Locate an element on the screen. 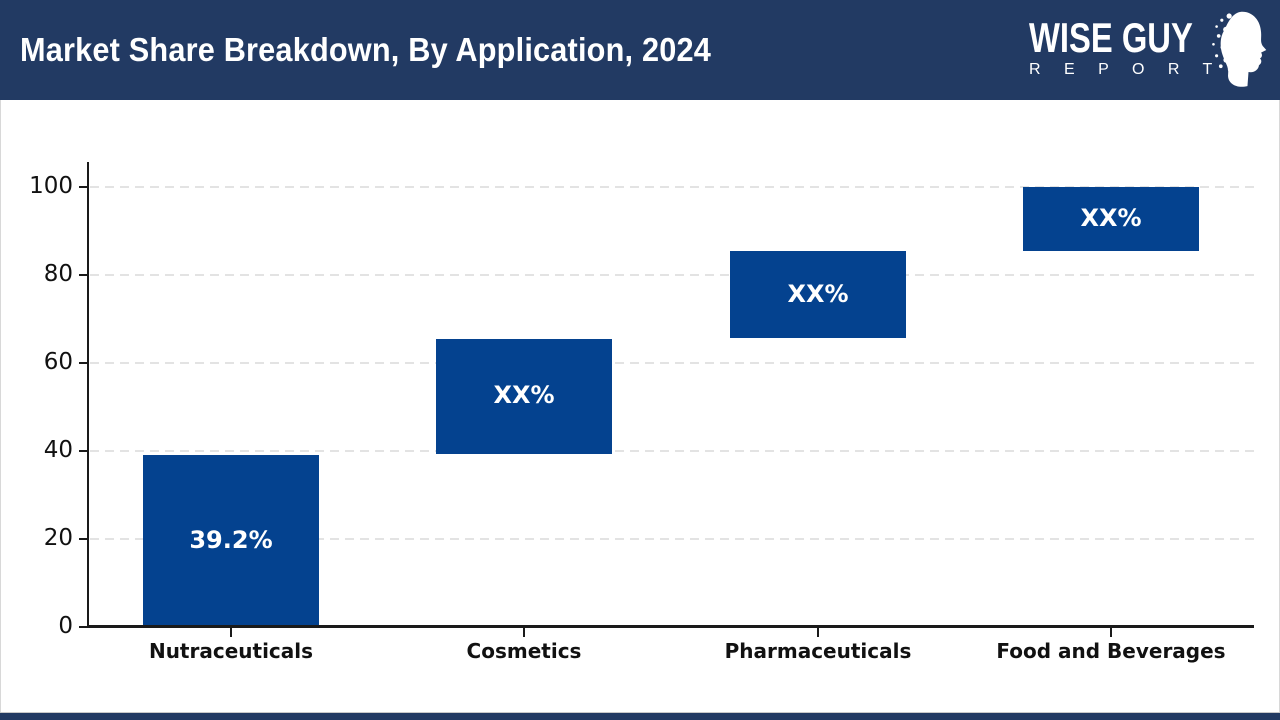 The image size is (1280, 720). x-axis-line is located at coordinates (670, 626).